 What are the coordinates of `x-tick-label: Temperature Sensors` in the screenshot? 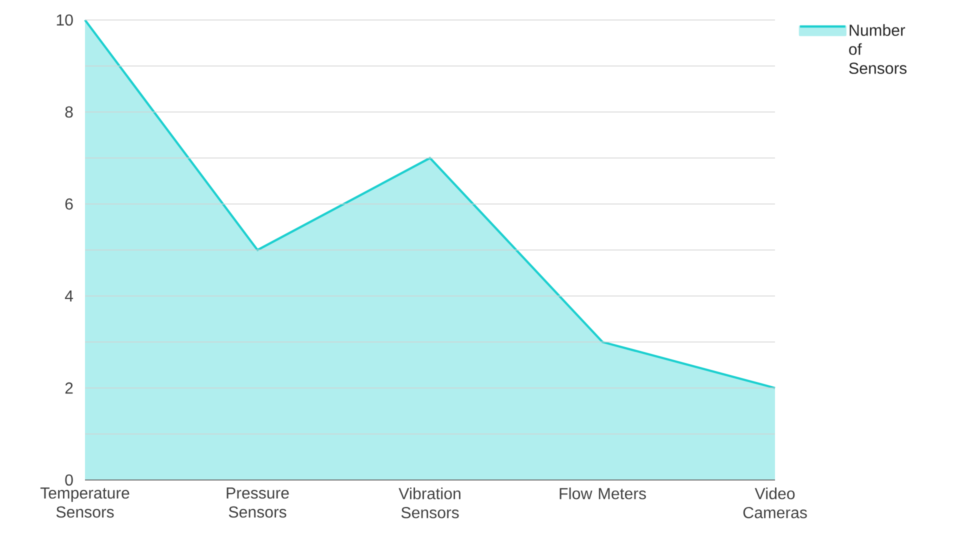 It's located at (85, 503).